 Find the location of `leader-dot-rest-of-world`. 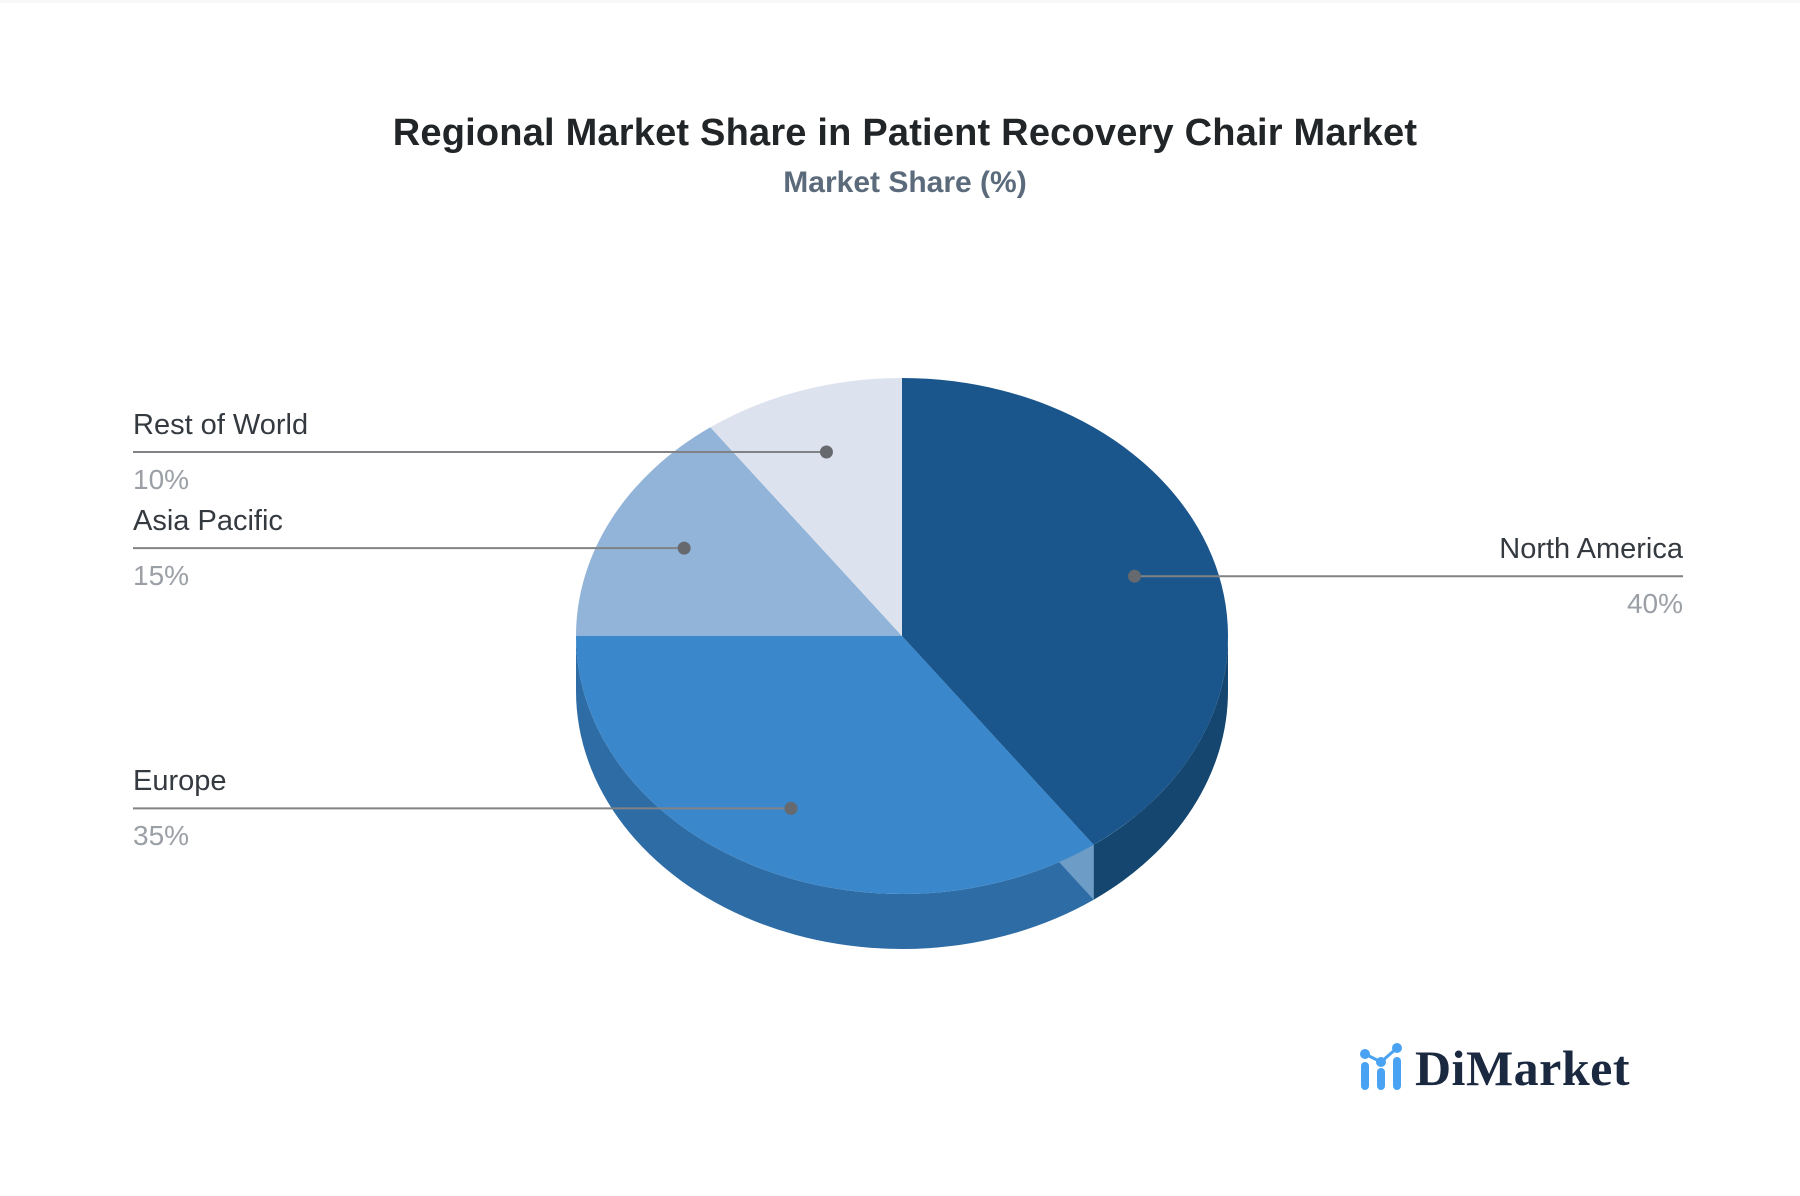

leader-dot-rest-of-world is located at coordinates (826, 452).